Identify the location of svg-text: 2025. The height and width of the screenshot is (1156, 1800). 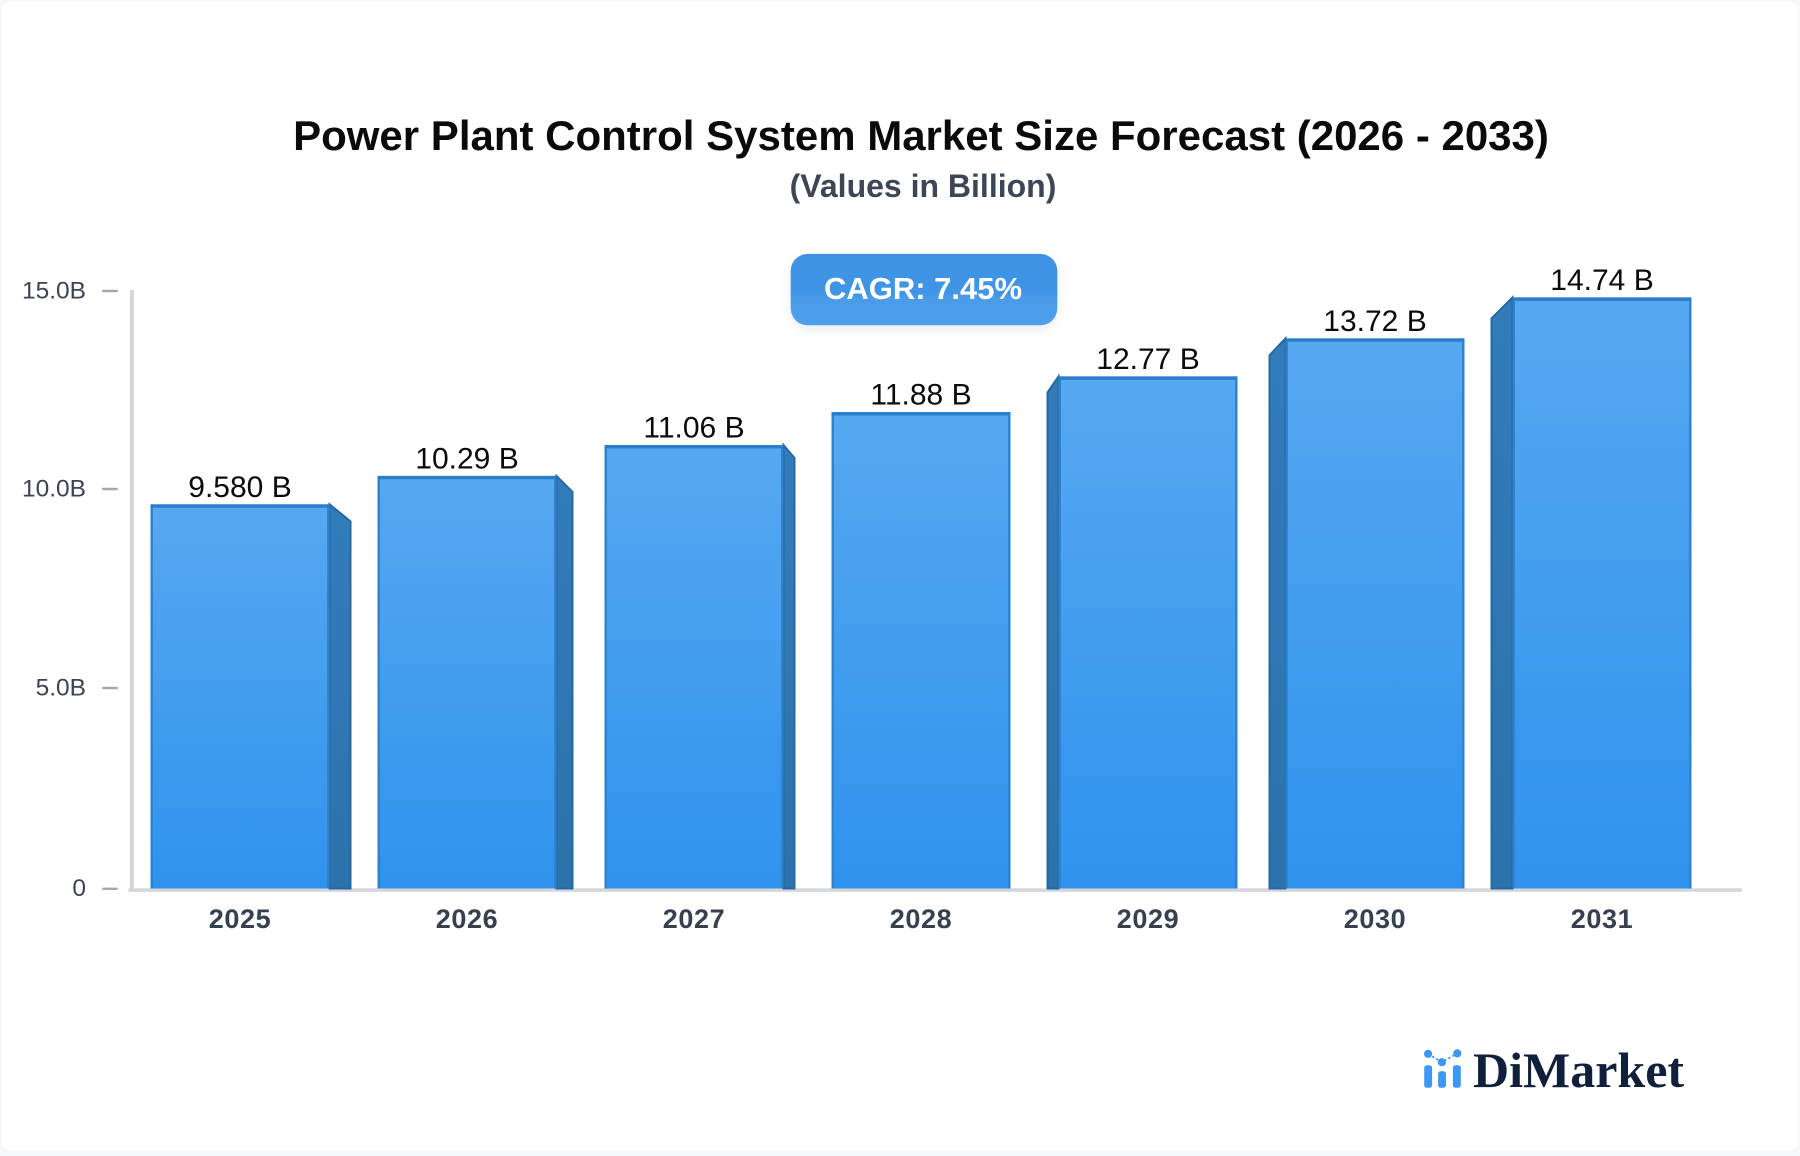
(240, 919).